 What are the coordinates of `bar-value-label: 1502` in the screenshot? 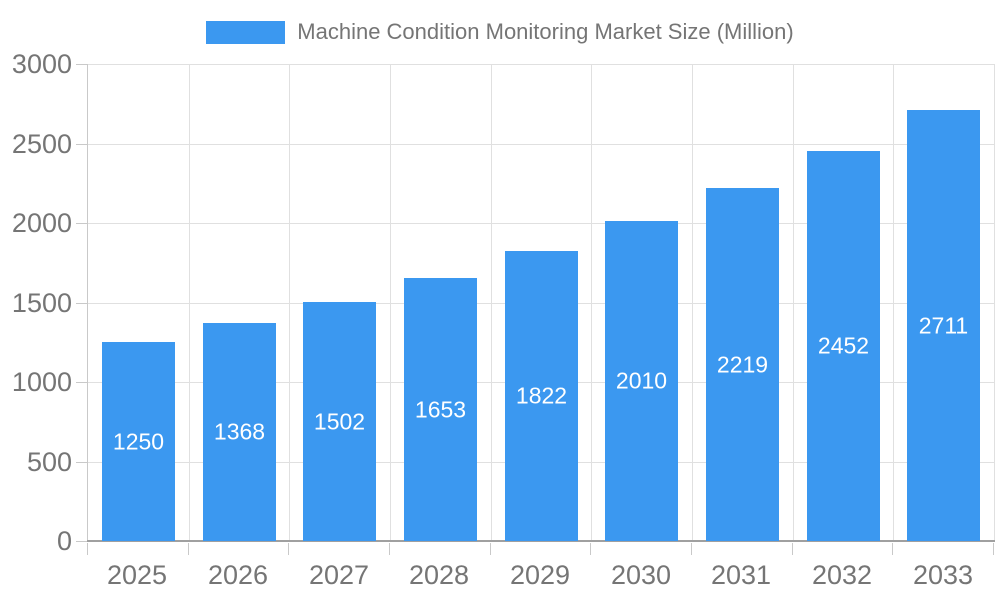 It's located at (339, 421).